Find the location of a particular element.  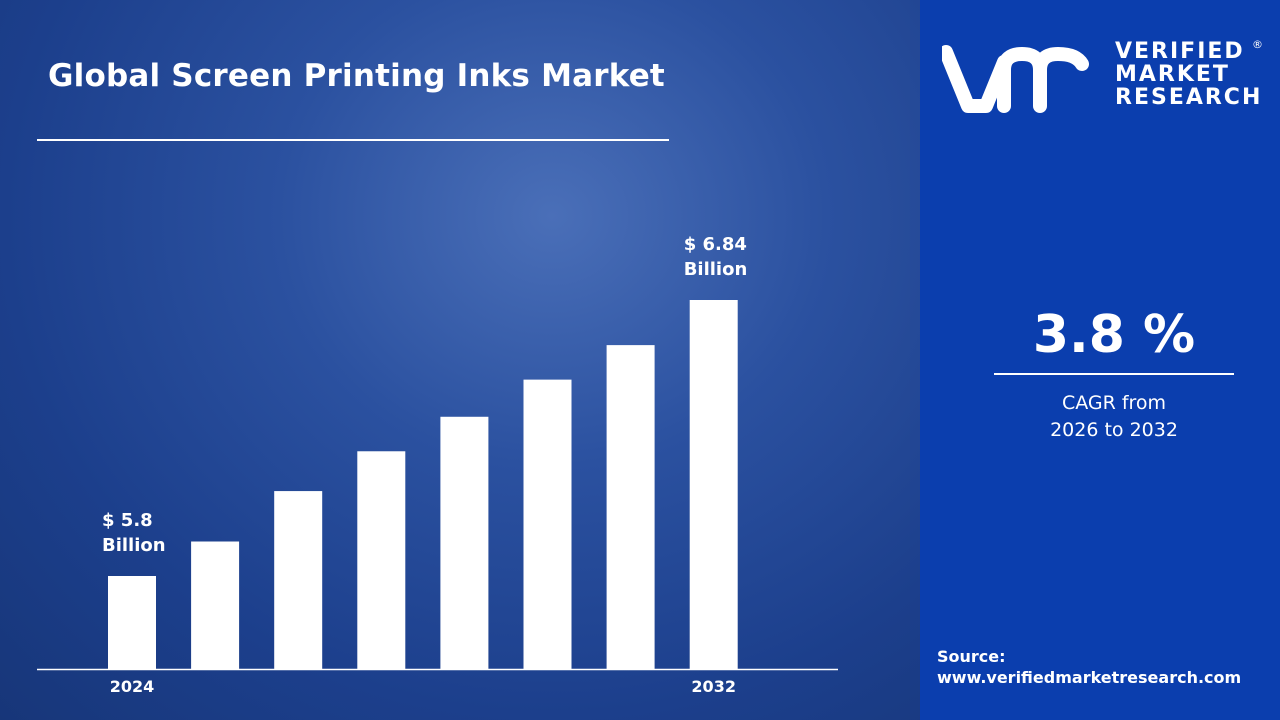

bar-2029 is located at coordinates (547, 524).